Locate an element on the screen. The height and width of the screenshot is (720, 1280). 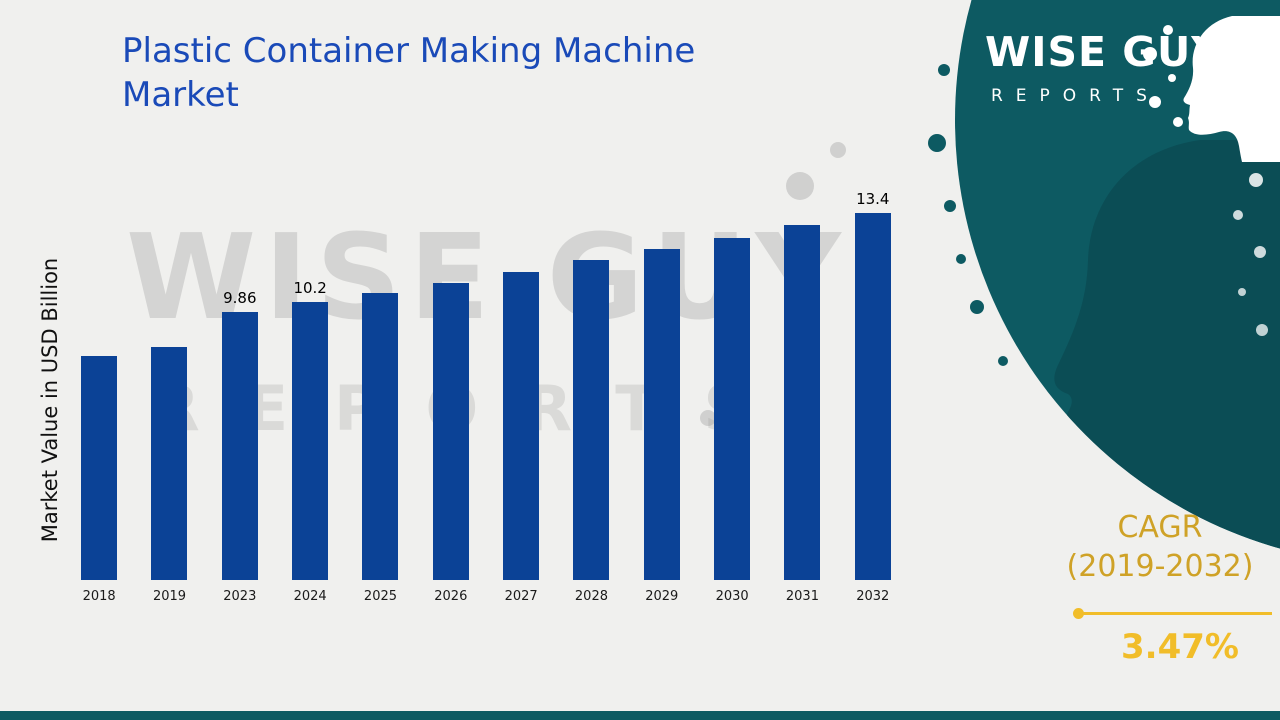
face-graphics is located at coordinates (1167, 290).